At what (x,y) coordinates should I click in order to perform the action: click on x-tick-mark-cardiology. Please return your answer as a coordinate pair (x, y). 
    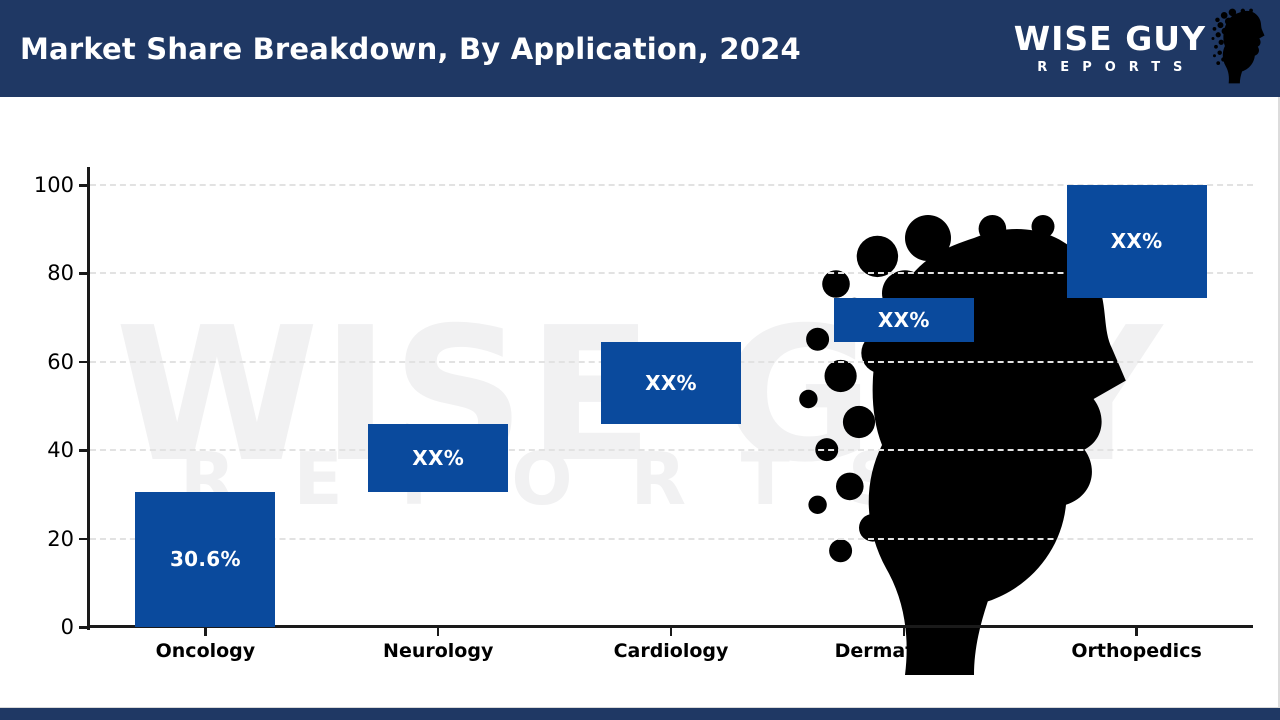
    Looking at the image, I should click on (671, 632).